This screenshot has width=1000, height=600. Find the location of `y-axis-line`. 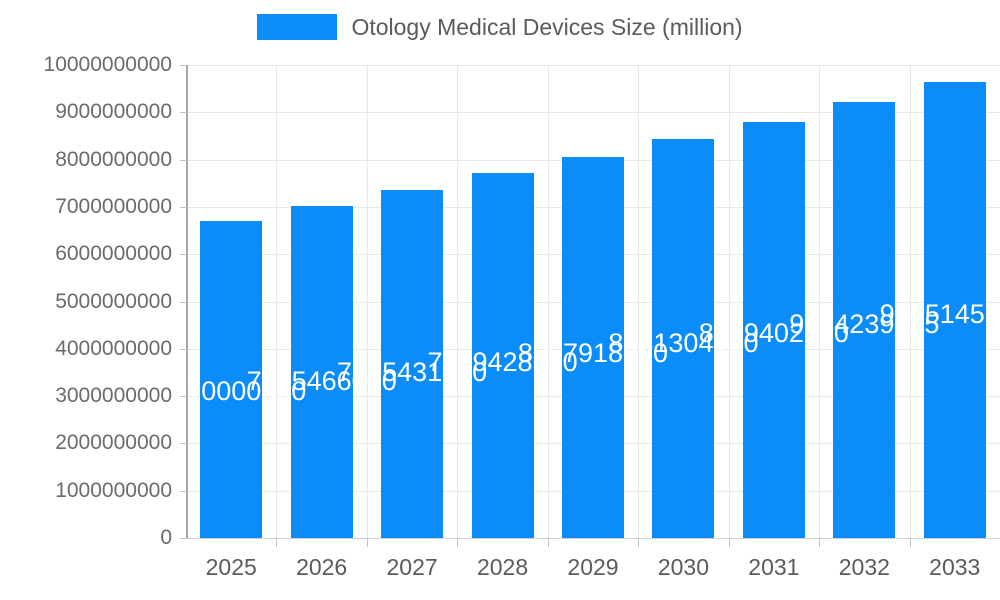

y-axis-line is located at coordinates (187, 302).